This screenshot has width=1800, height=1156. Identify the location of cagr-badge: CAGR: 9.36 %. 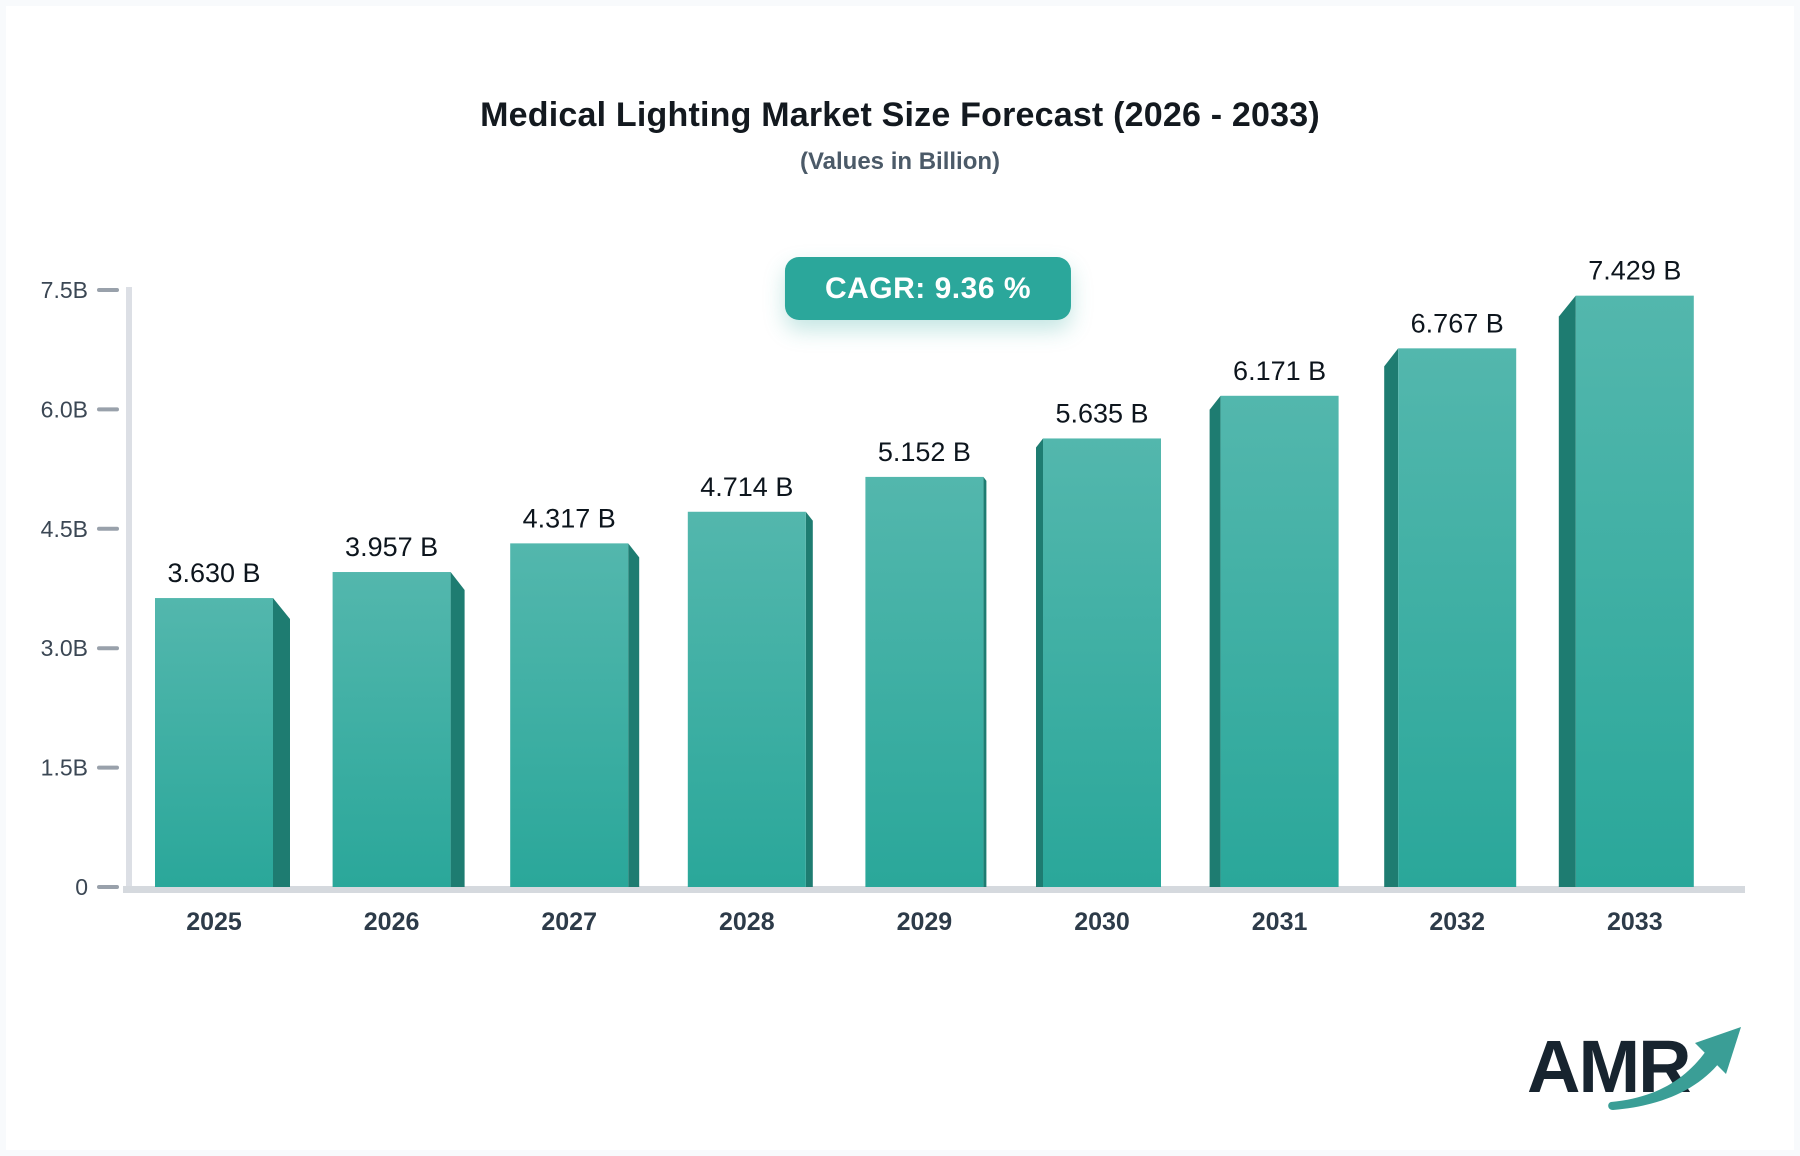
(928, 288).